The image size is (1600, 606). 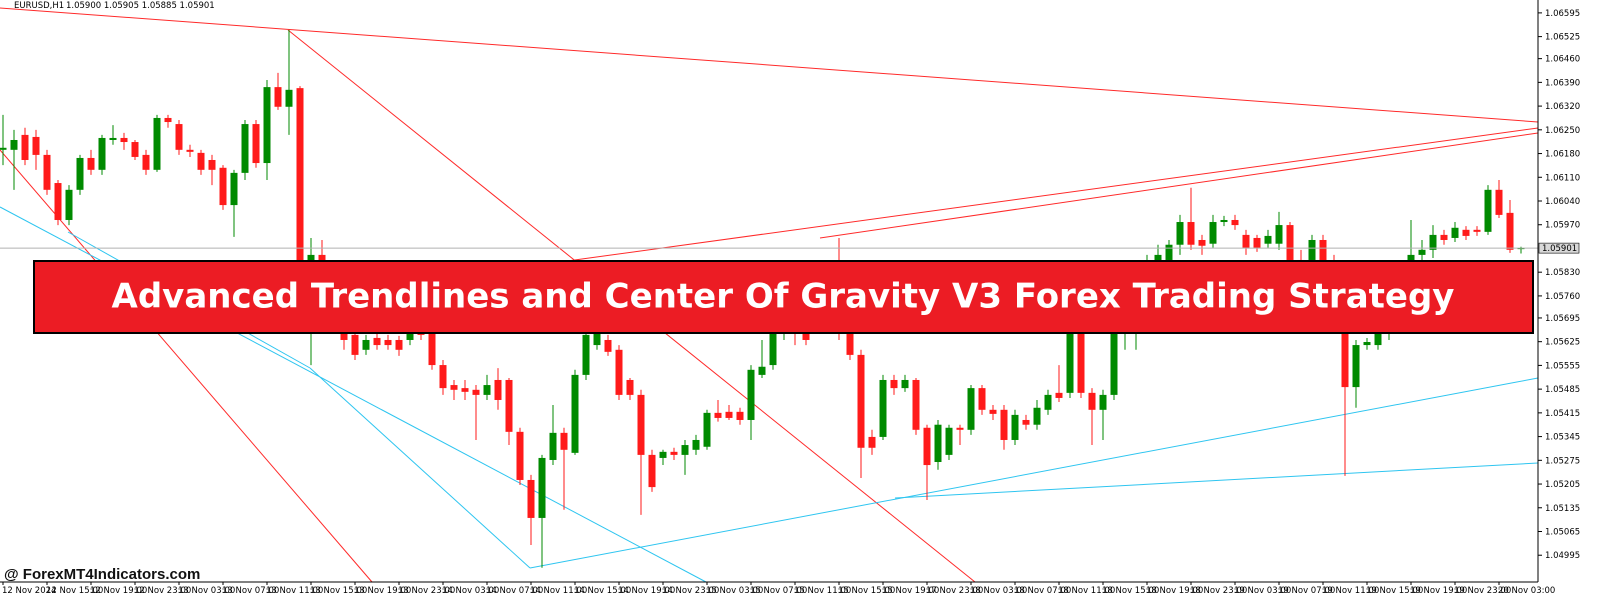 I want to click on y-tick-label: 1.05970, so click(x=1562, y=226).